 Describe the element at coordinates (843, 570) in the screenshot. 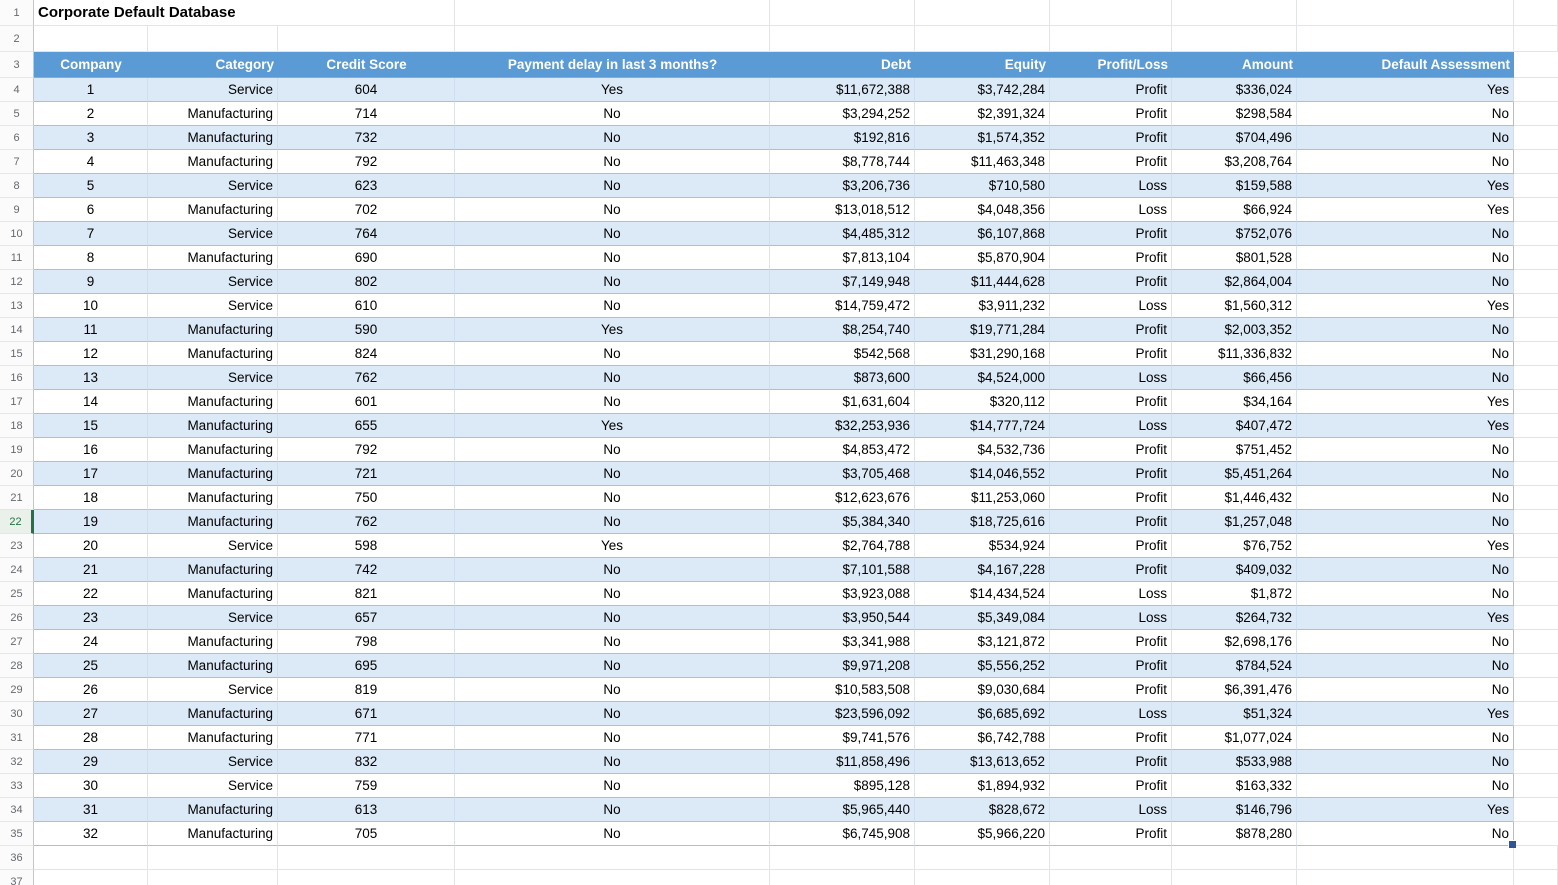

I see `cell-debt: $7,101,588` at that location.